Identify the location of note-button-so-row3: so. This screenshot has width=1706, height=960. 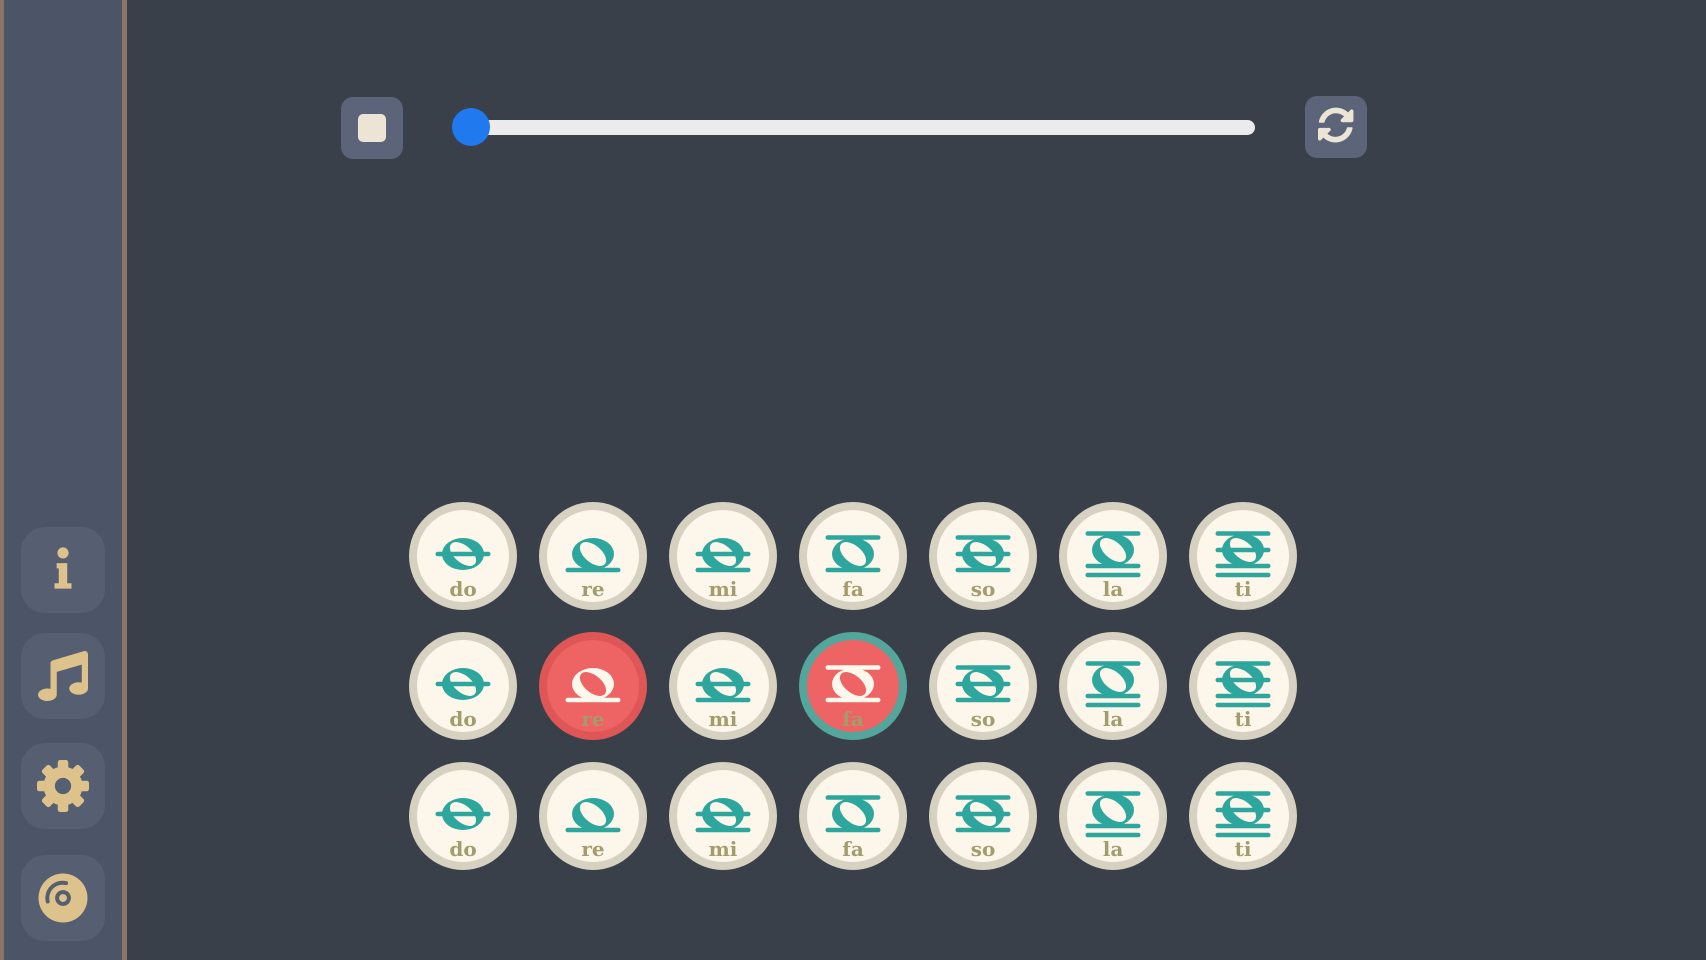
(983, 816).